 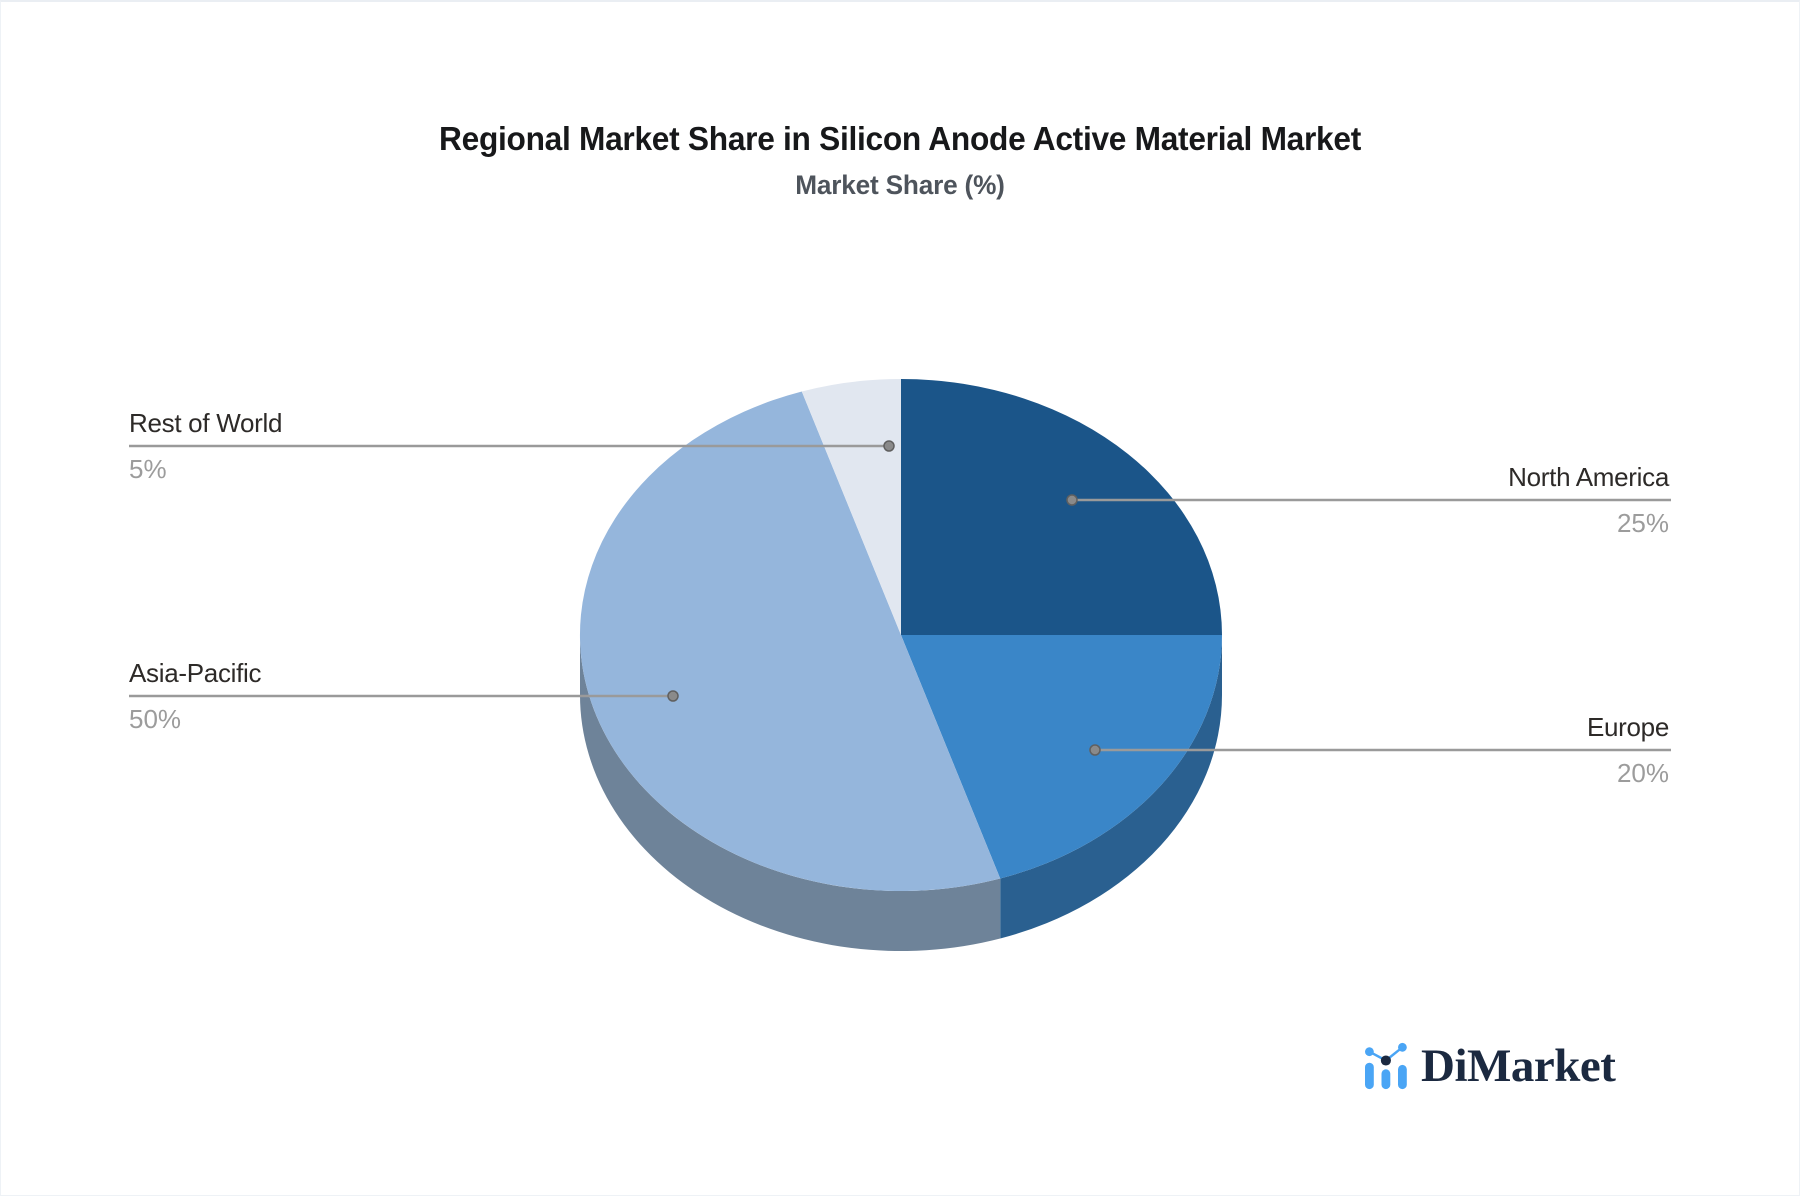 What do you see at coordinates (900, 185) in the screenshot?
I see `chart-subtitle: Market Share (%)` at bounding box center [900, 185].